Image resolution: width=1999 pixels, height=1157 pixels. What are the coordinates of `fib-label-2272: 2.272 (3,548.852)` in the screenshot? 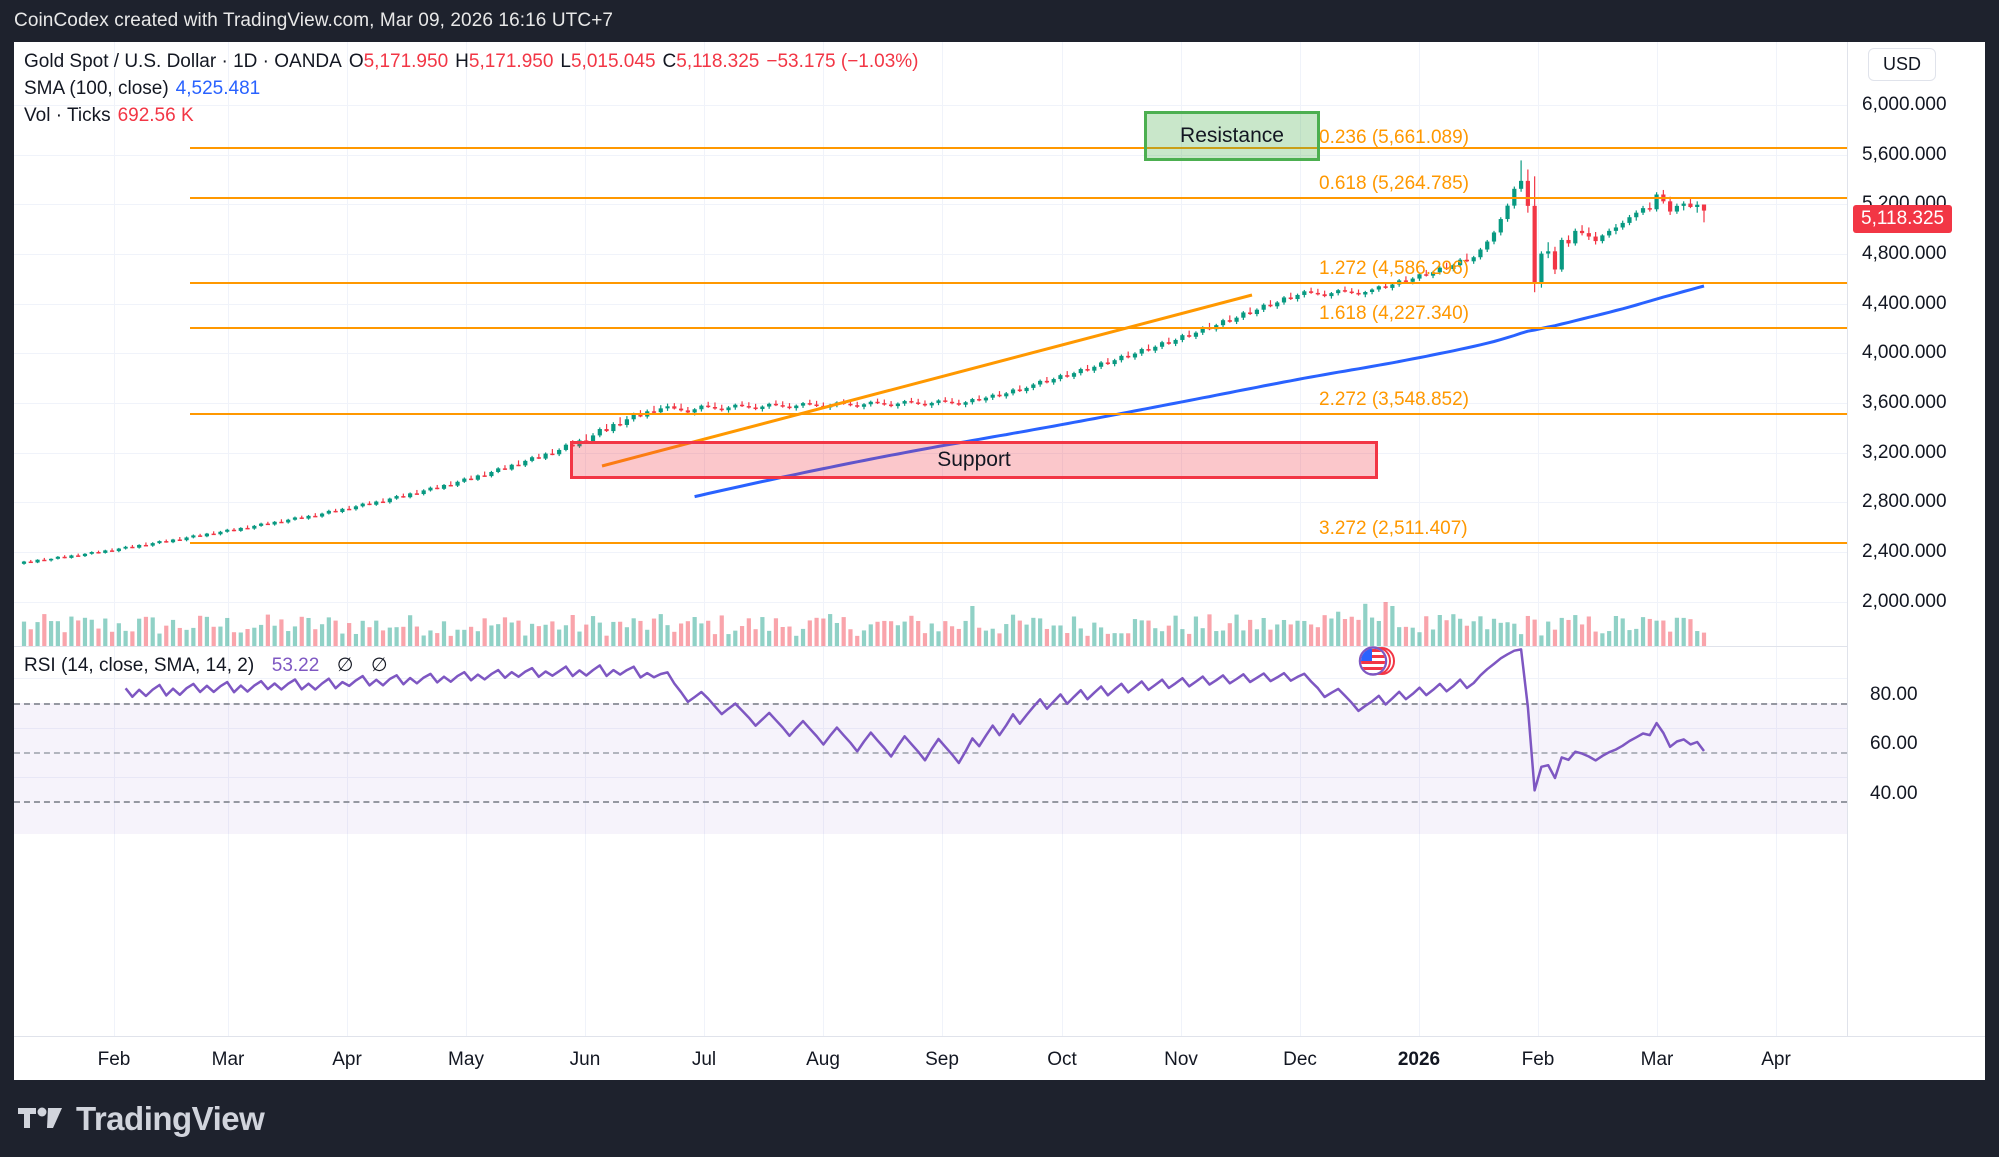 It's located at (1394, 399).